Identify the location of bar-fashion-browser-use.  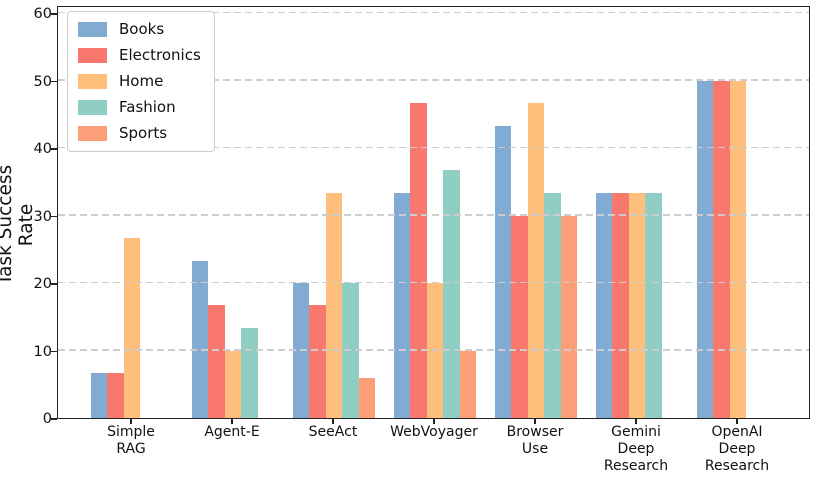
(552, 305).